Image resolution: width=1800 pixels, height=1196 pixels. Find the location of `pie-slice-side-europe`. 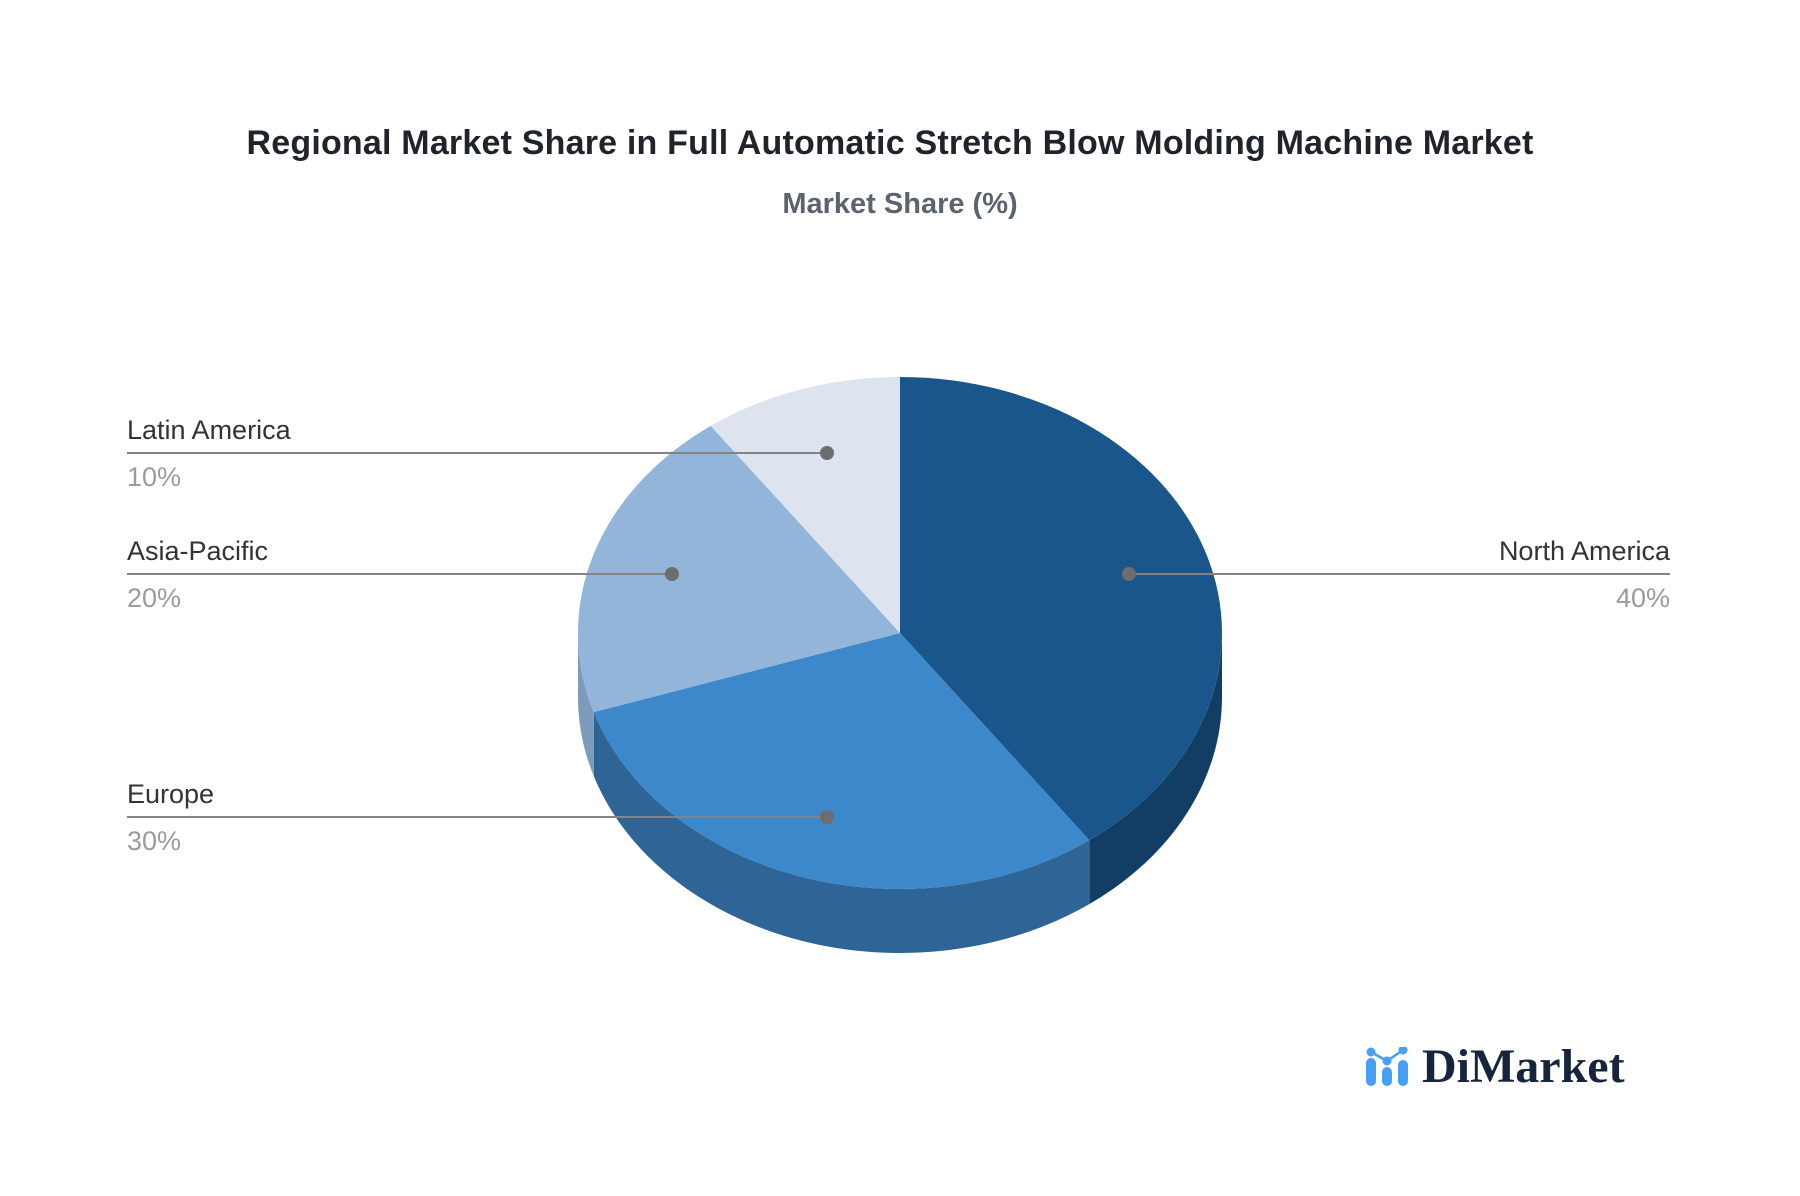

pie-slice-side-europe is located at coordinates (841, 832).